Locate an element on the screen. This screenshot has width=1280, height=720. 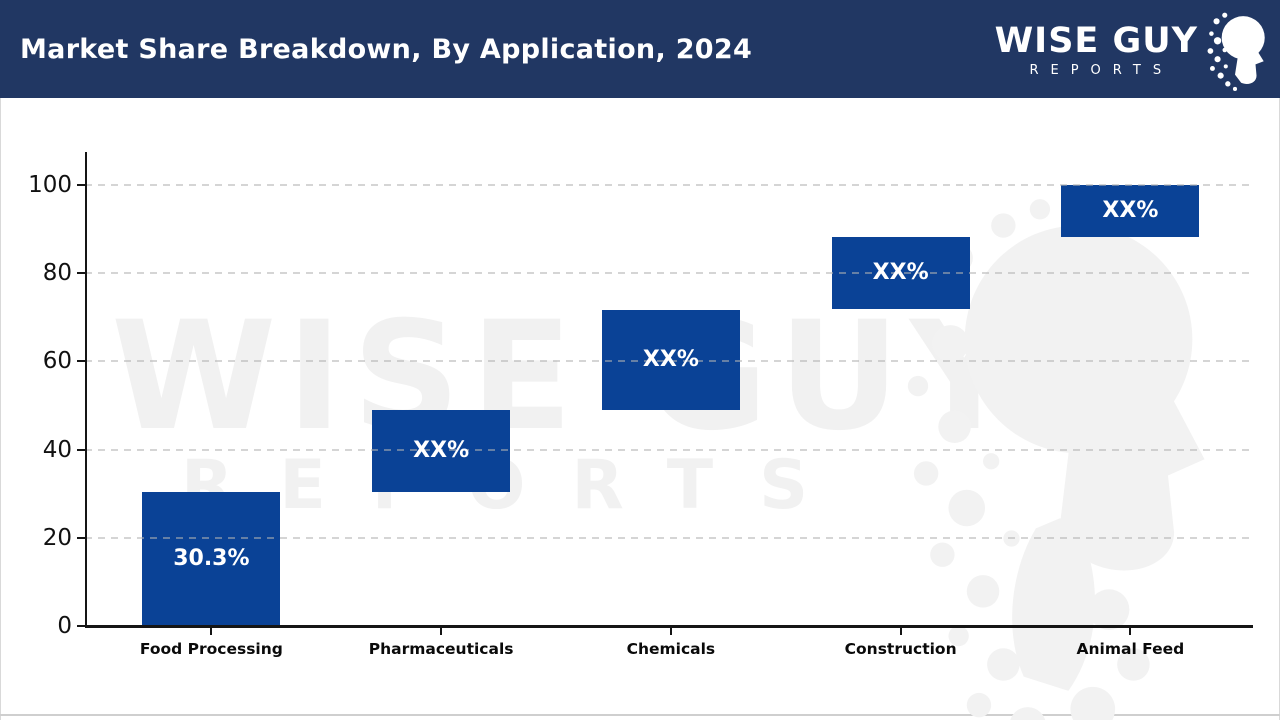
bar-food-processing is located at coordinates (211, 559).